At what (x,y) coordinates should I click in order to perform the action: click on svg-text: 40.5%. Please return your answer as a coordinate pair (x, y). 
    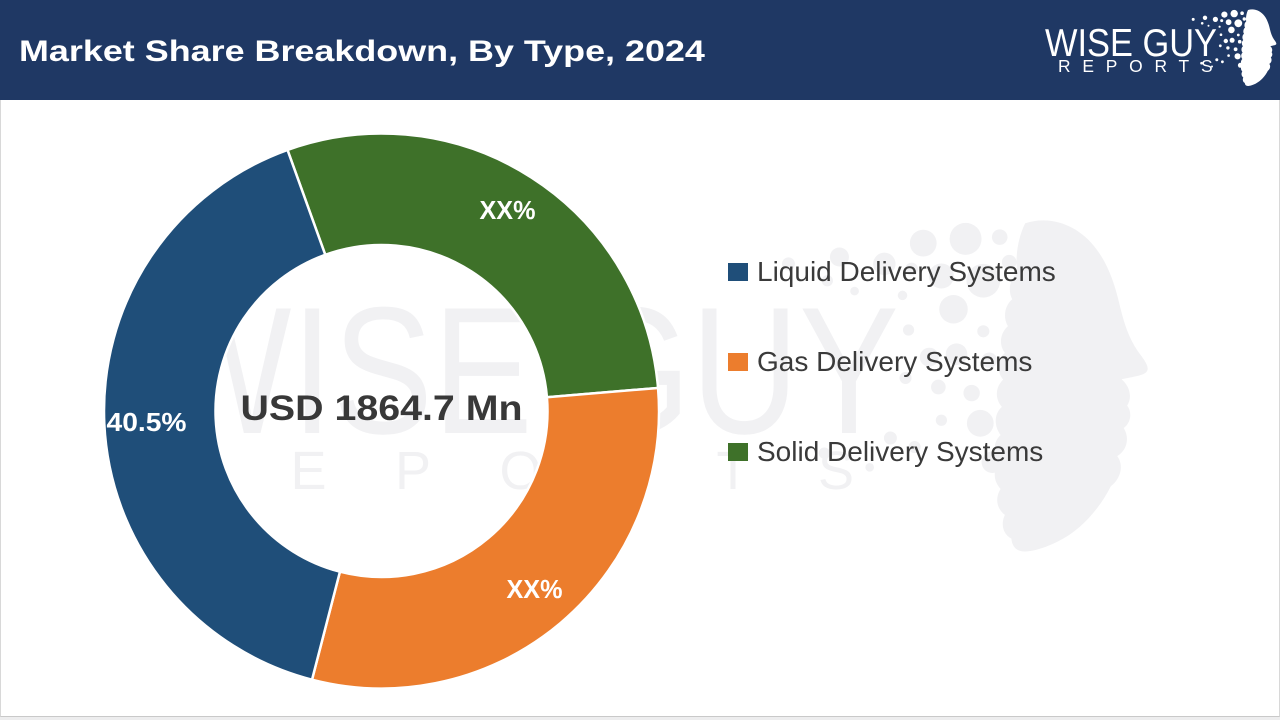
    Looking at the image, I should click on (147, 422).